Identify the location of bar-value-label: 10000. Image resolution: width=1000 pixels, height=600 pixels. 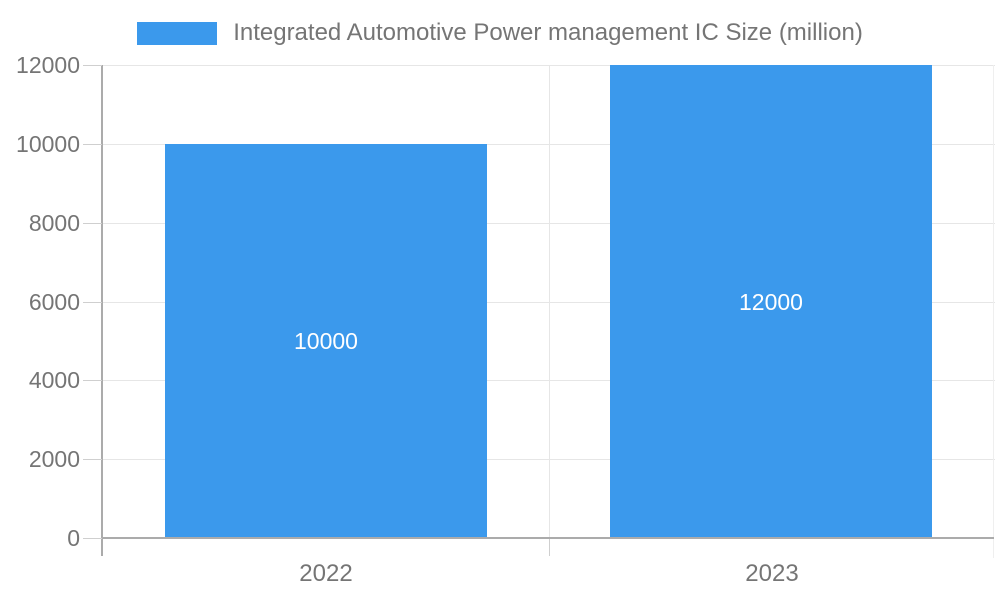
(326, 341).